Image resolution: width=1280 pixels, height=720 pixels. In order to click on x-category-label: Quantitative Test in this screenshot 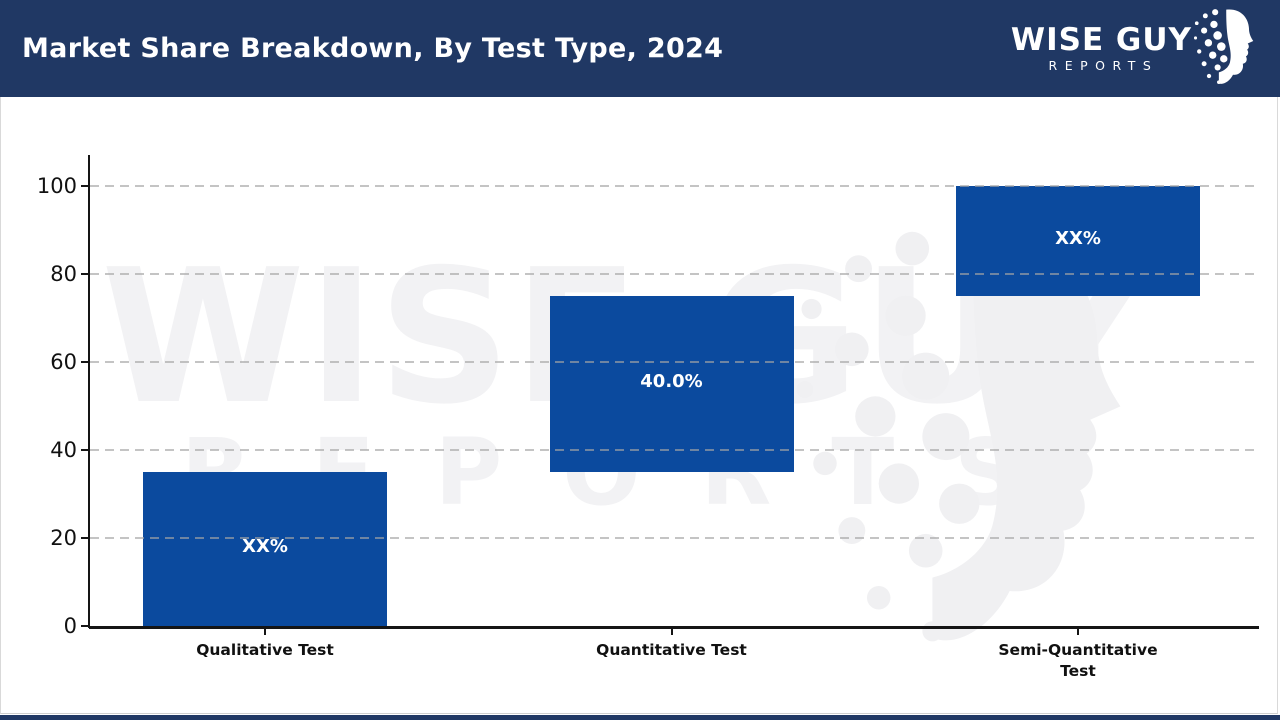, I will do `click(671, 650)`.